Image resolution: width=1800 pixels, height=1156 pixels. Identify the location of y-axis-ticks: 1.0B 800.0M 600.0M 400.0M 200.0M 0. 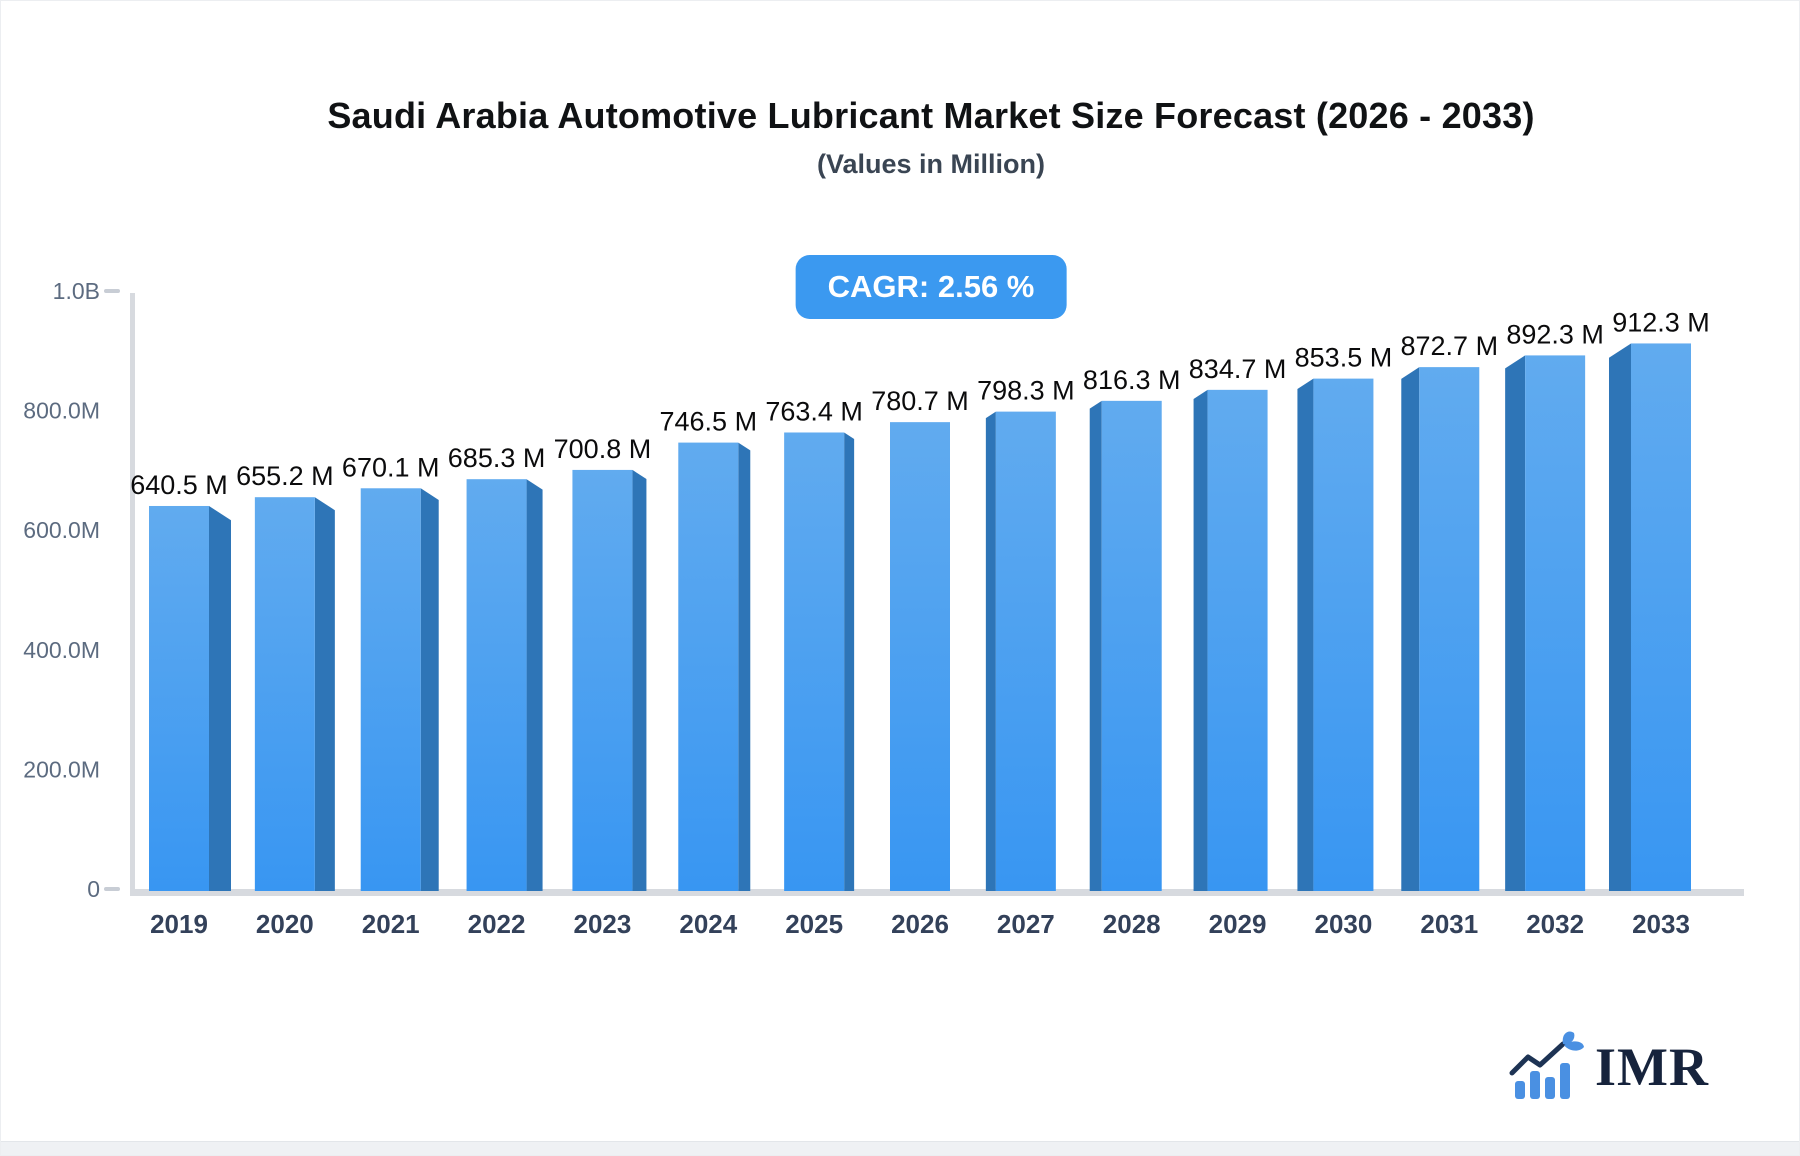
(71, 590).